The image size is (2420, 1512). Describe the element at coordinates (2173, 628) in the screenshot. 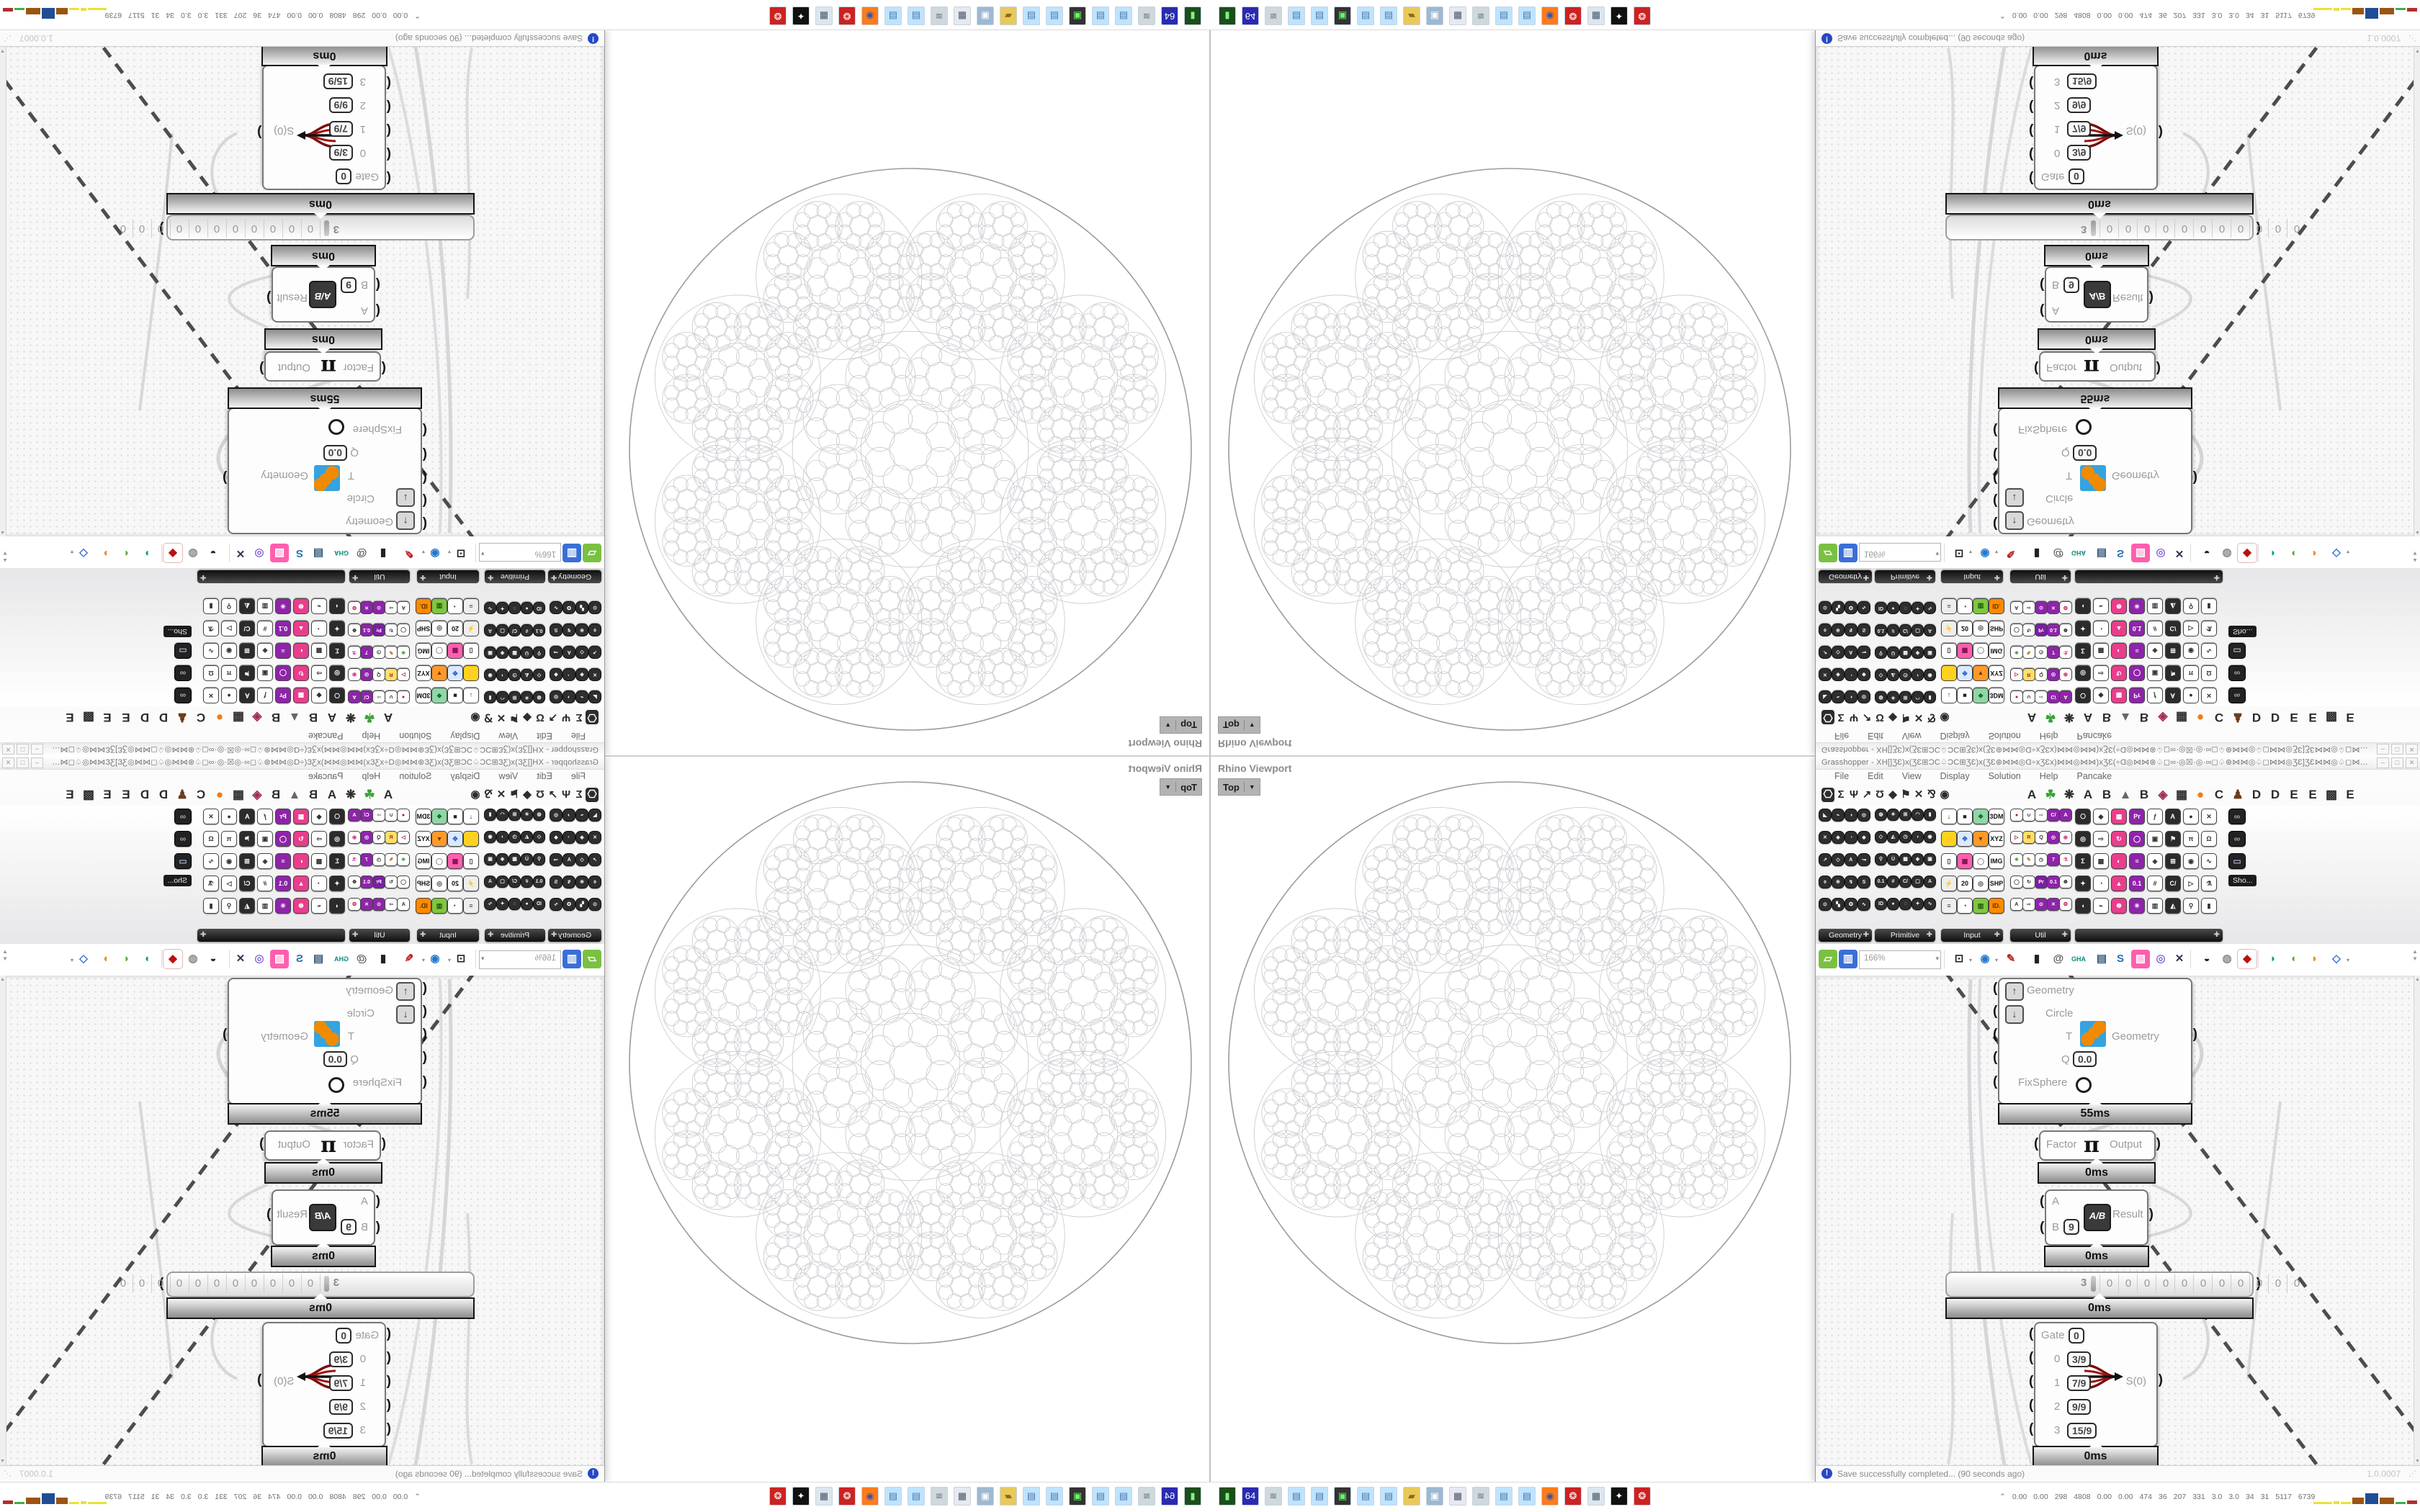

I see `component-icon: C/` at that location.